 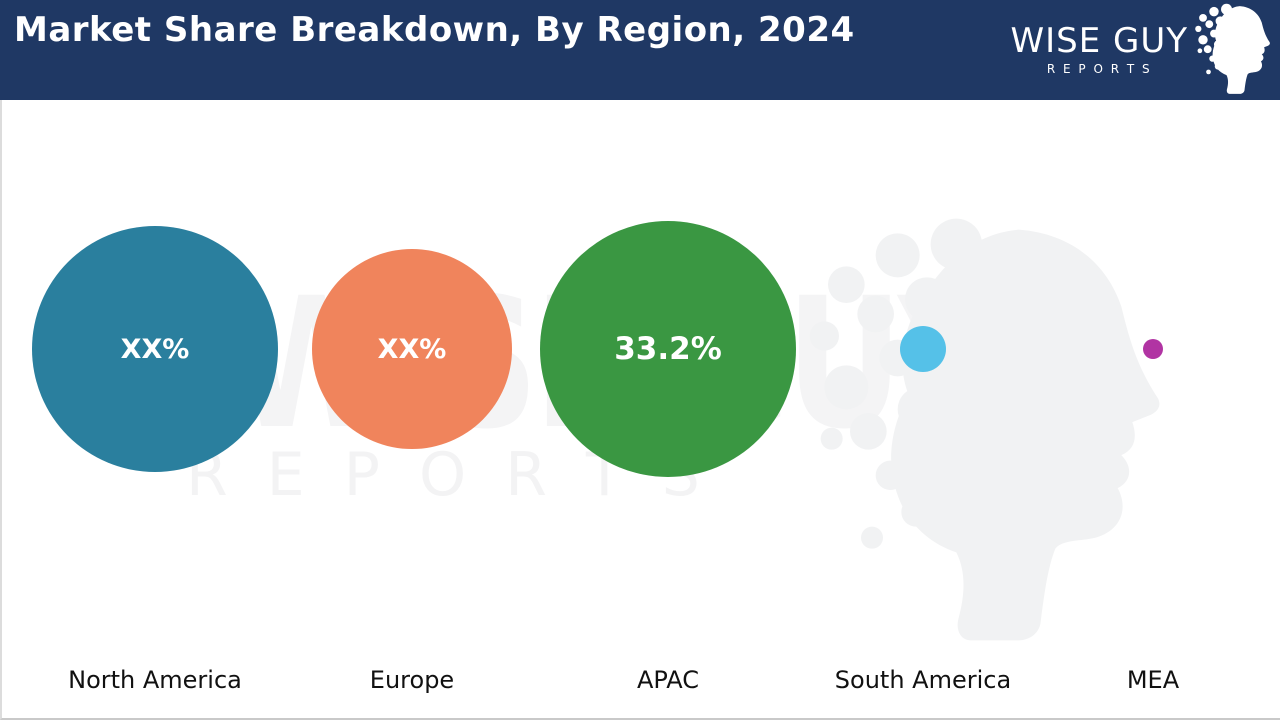 What do you see at coordinates (923, 680) in the screenshot?
I see `category-label-south-america: South America` at bounding box center [923, 680].